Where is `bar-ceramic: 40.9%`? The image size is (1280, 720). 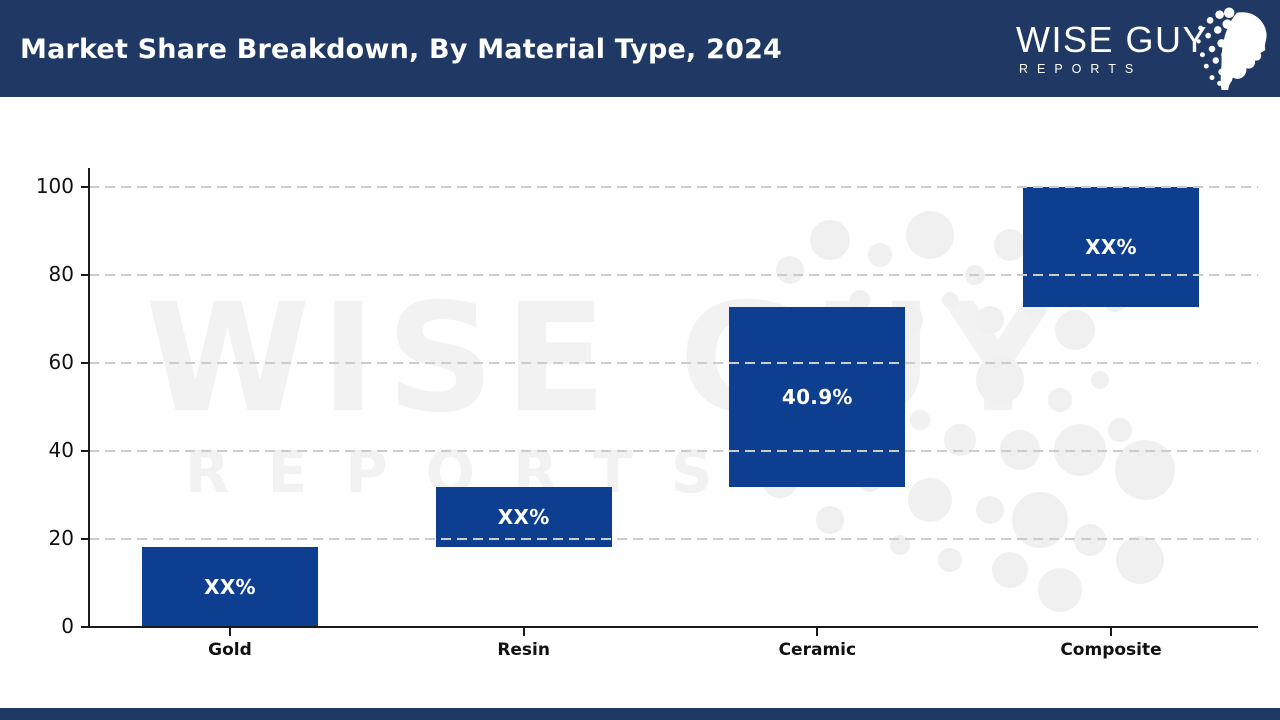 bar-ceramic: 40.9% is located at coordinates (817, 397).